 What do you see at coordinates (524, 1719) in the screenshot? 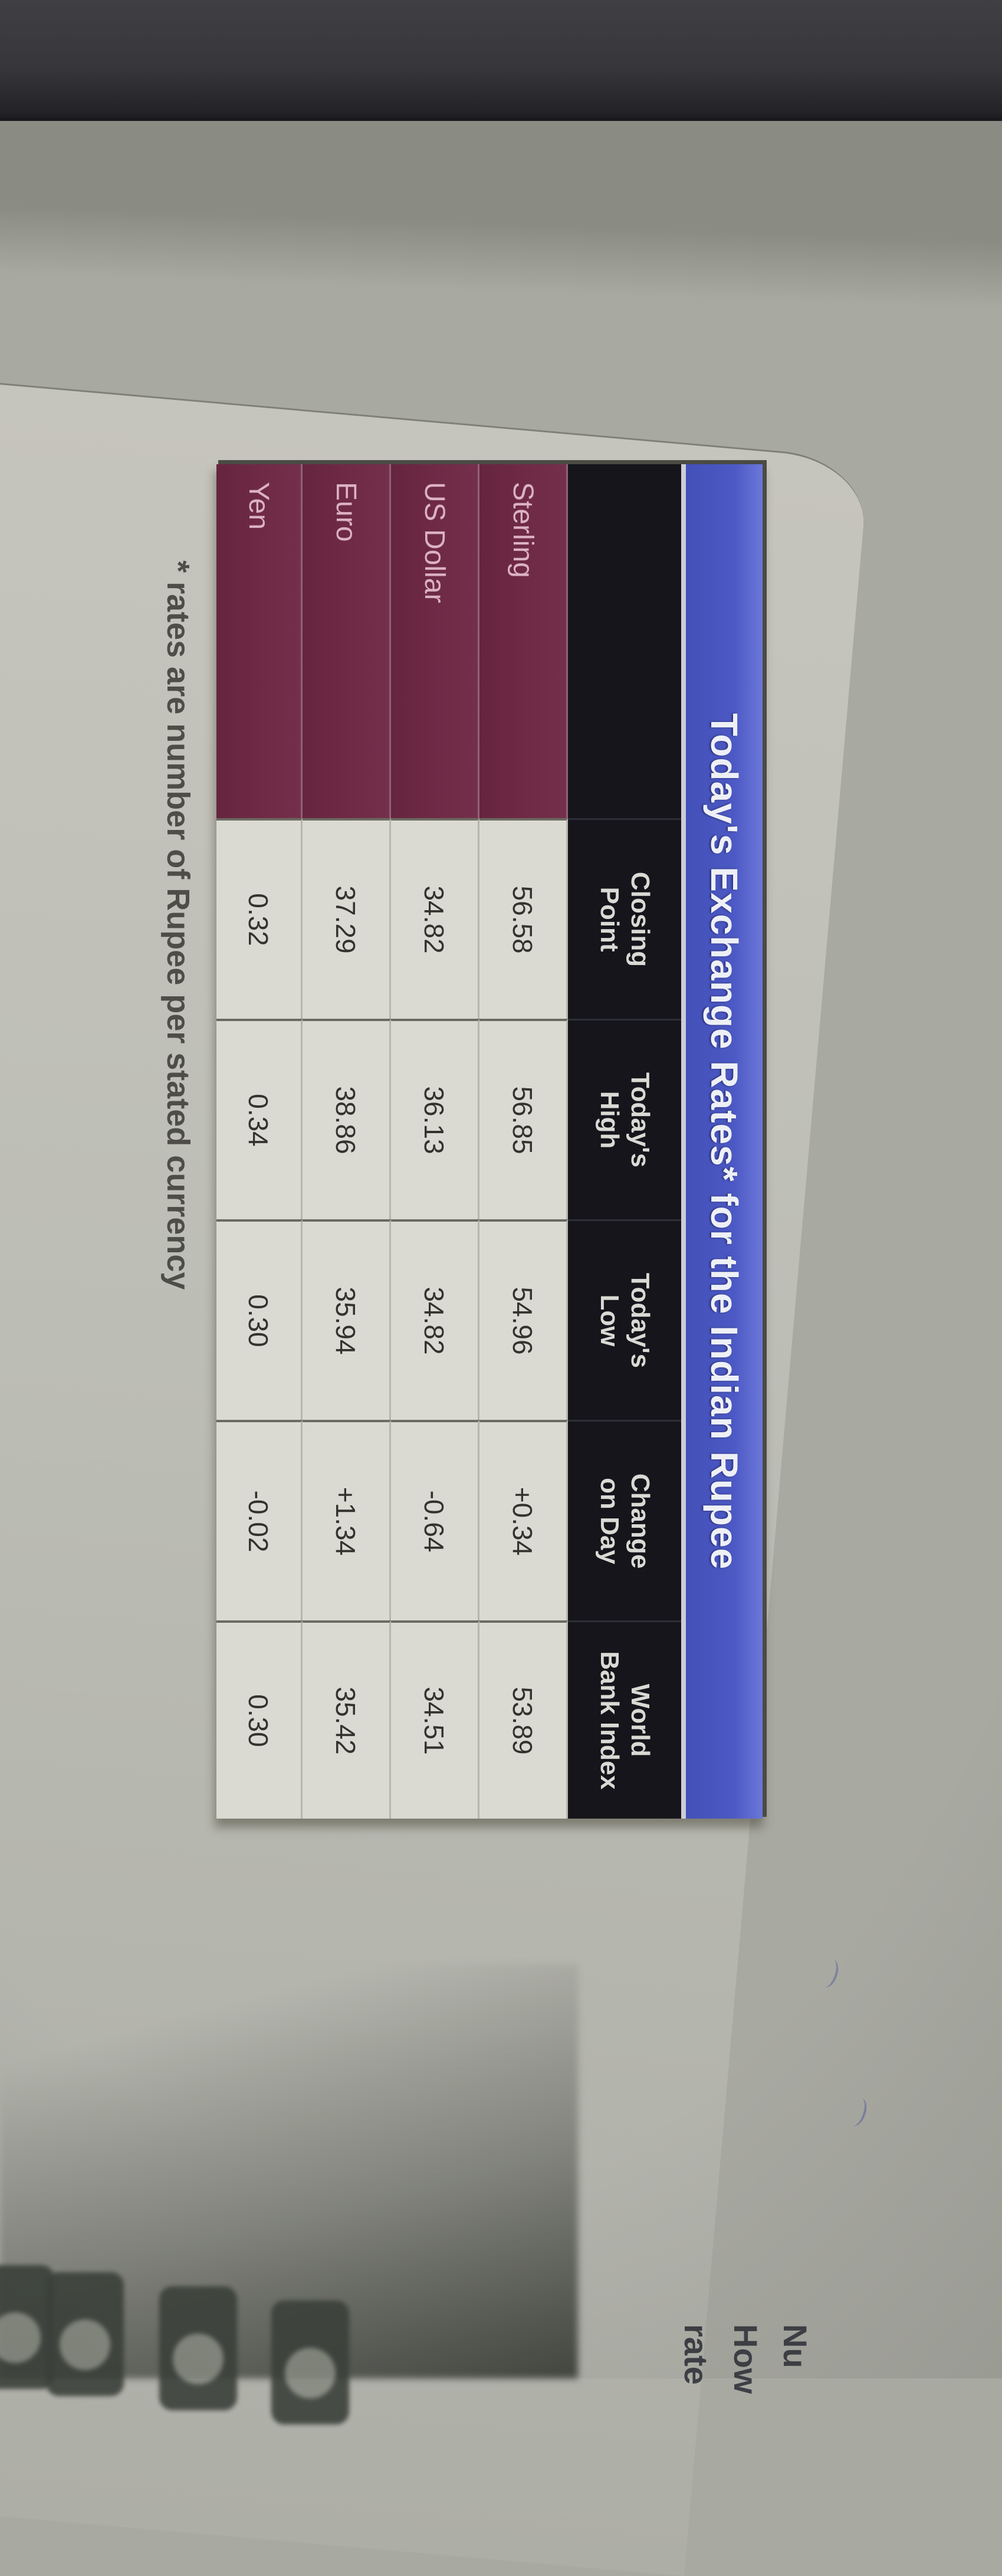
I see `value-cell: 53.89` at bounding box center [524, 1719].